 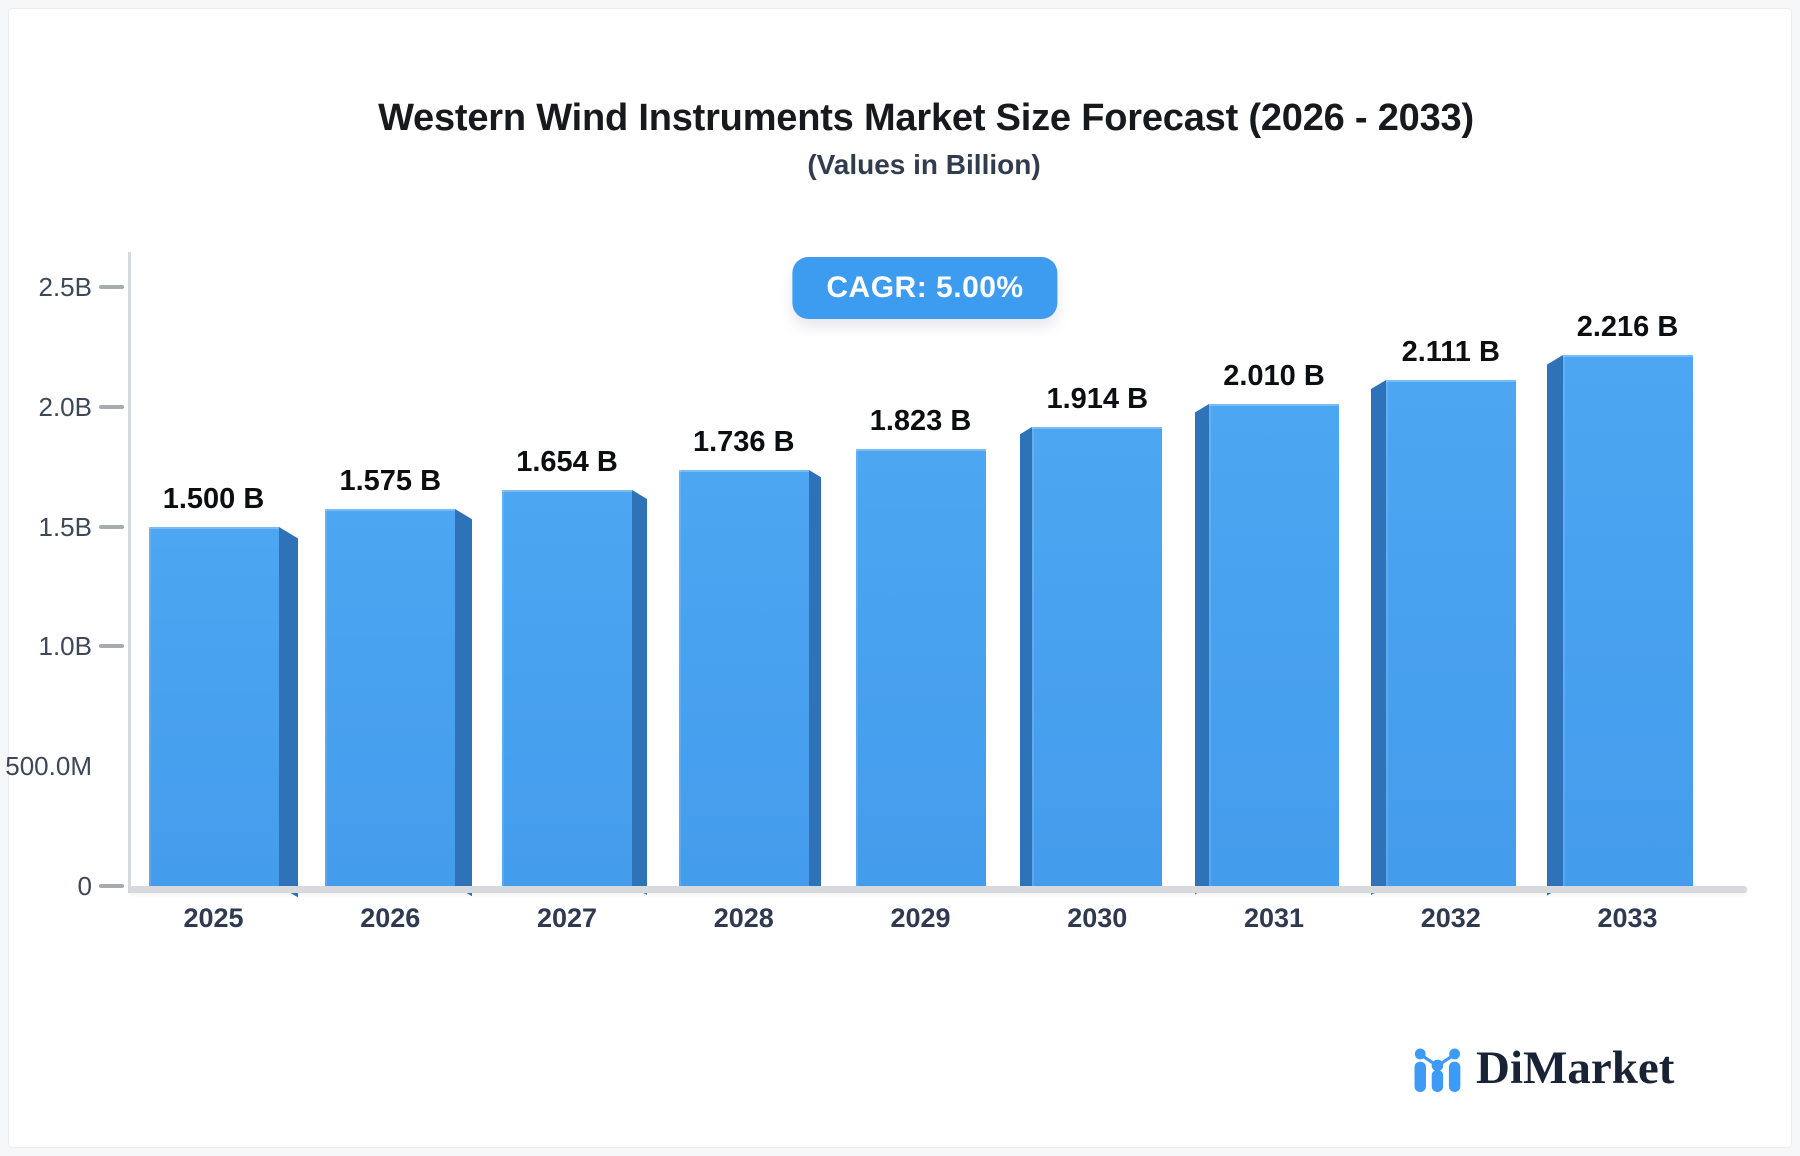 What do you see at coordinates (920, 918) in the screenshot?
I see `x-axis-label-2029: 2029` at bounding box center [920, 918].